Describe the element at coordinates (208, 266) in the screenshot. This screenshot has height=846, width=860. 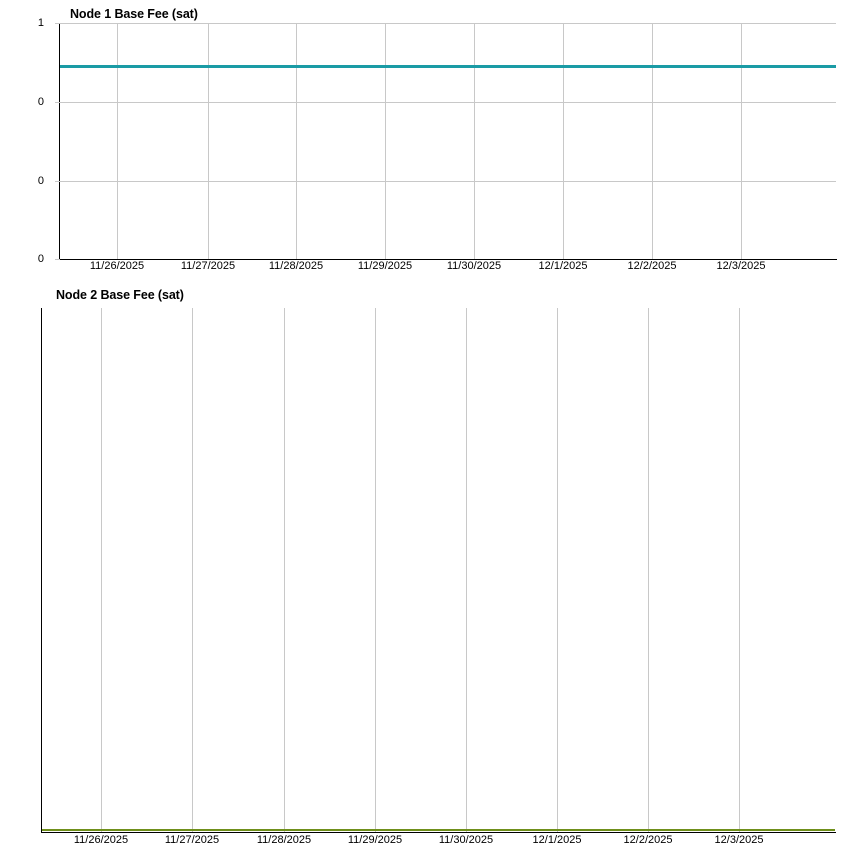
I see `chart-1-xtick-label-1: 11/27/2025` at that location.